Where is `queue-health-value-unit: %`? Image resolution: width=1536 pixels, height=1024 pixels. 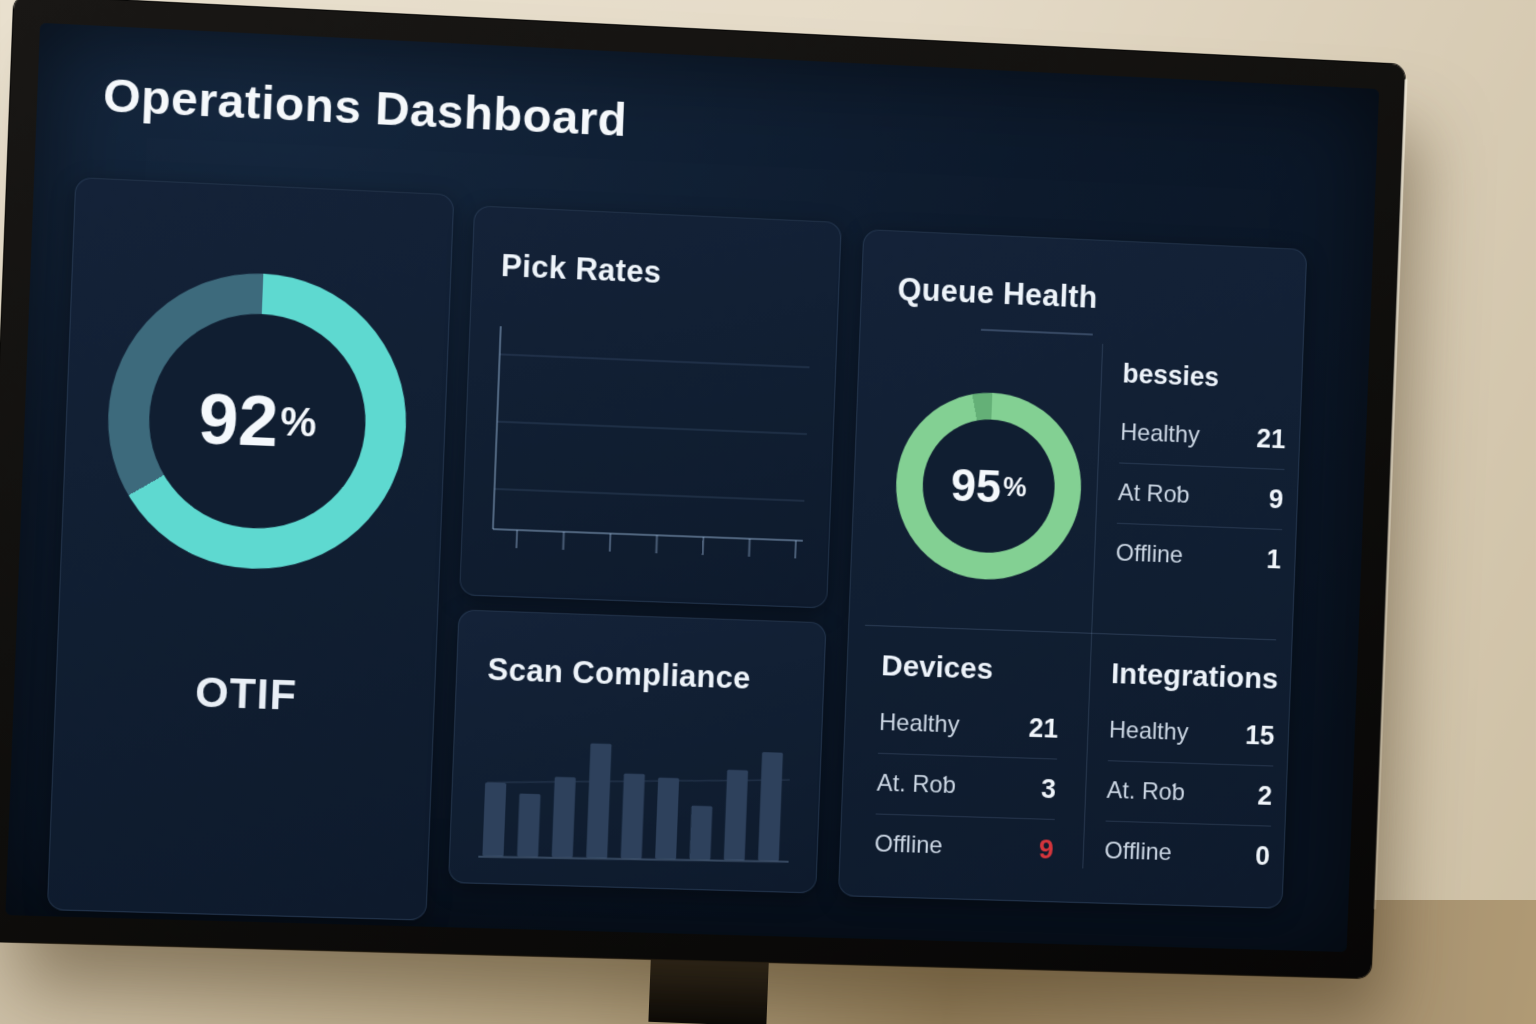 queue-health-value-unit: % is located at coordinates (1015, 486).